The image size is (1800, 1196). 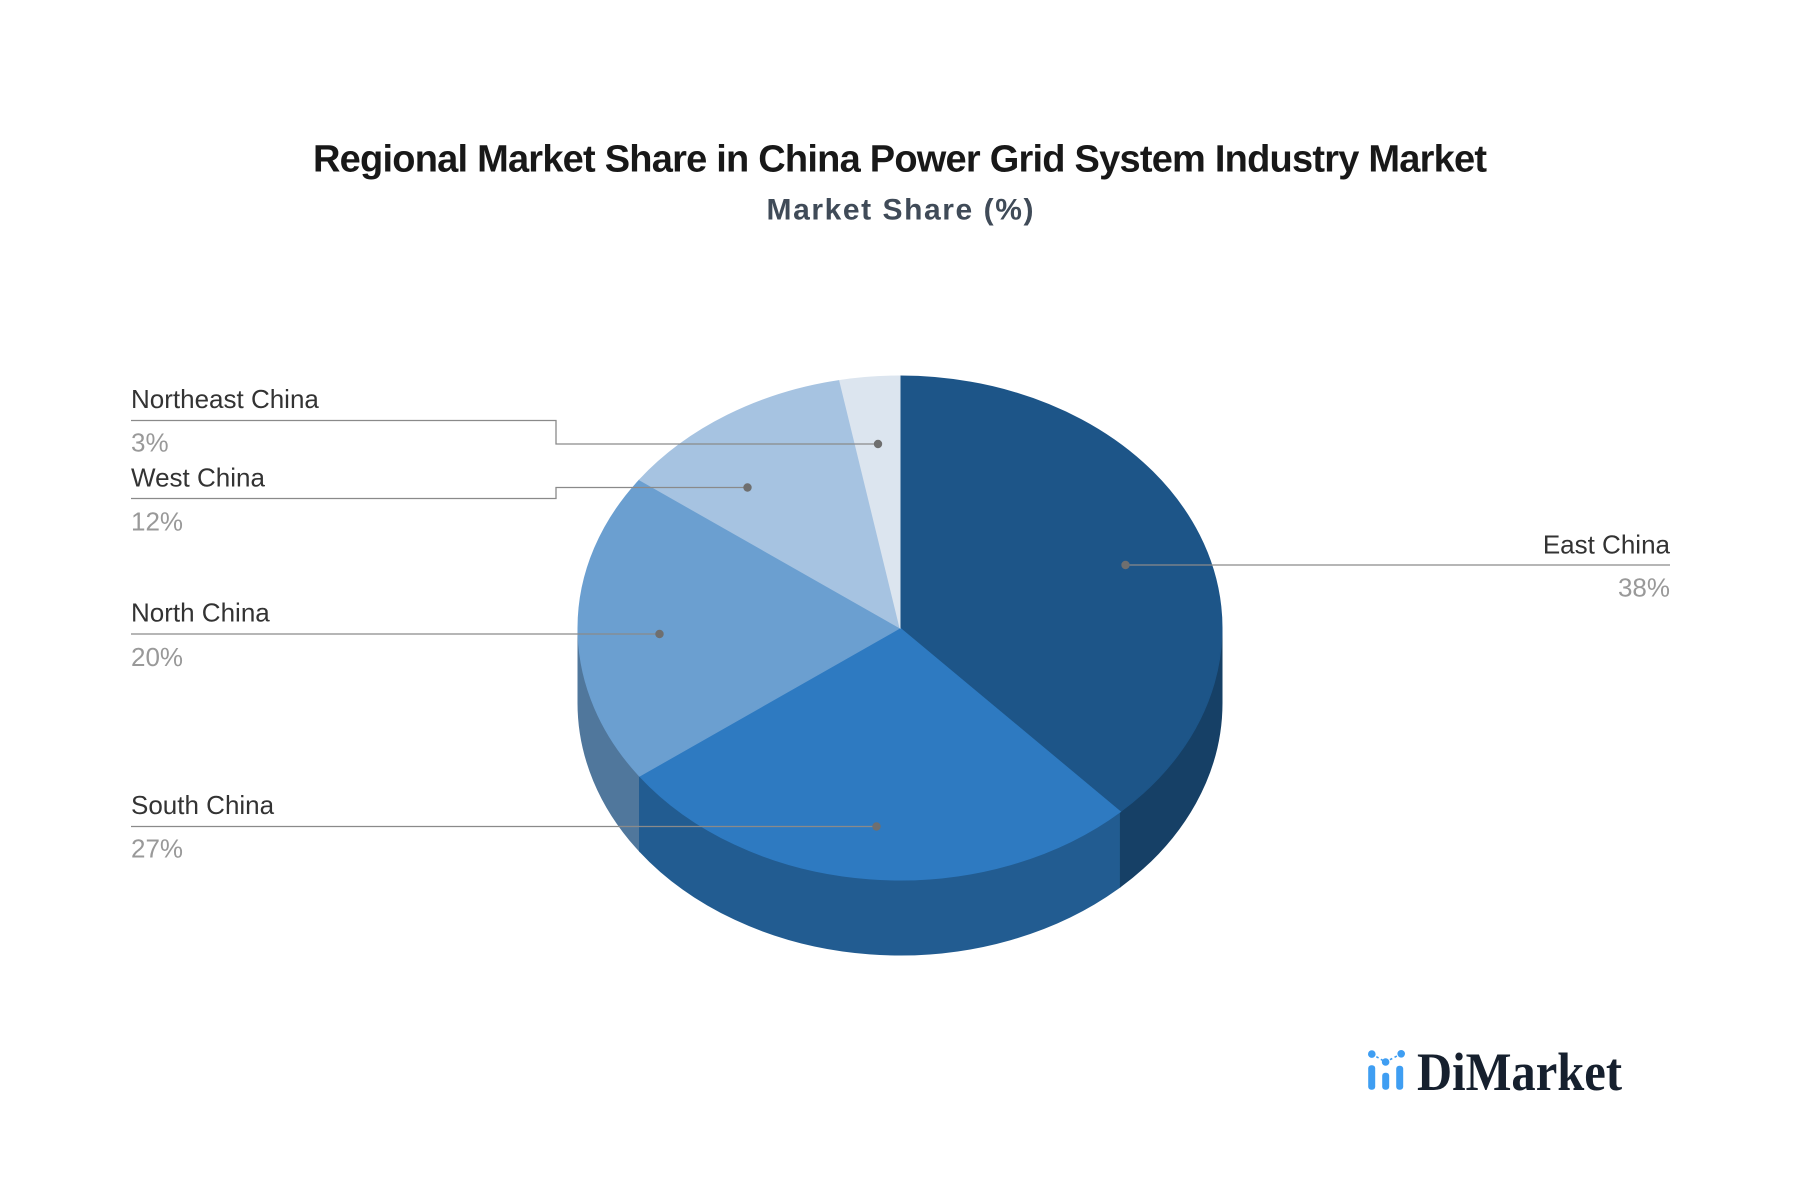 I want to click on svg-text: South China, so click(x=203, y=805).